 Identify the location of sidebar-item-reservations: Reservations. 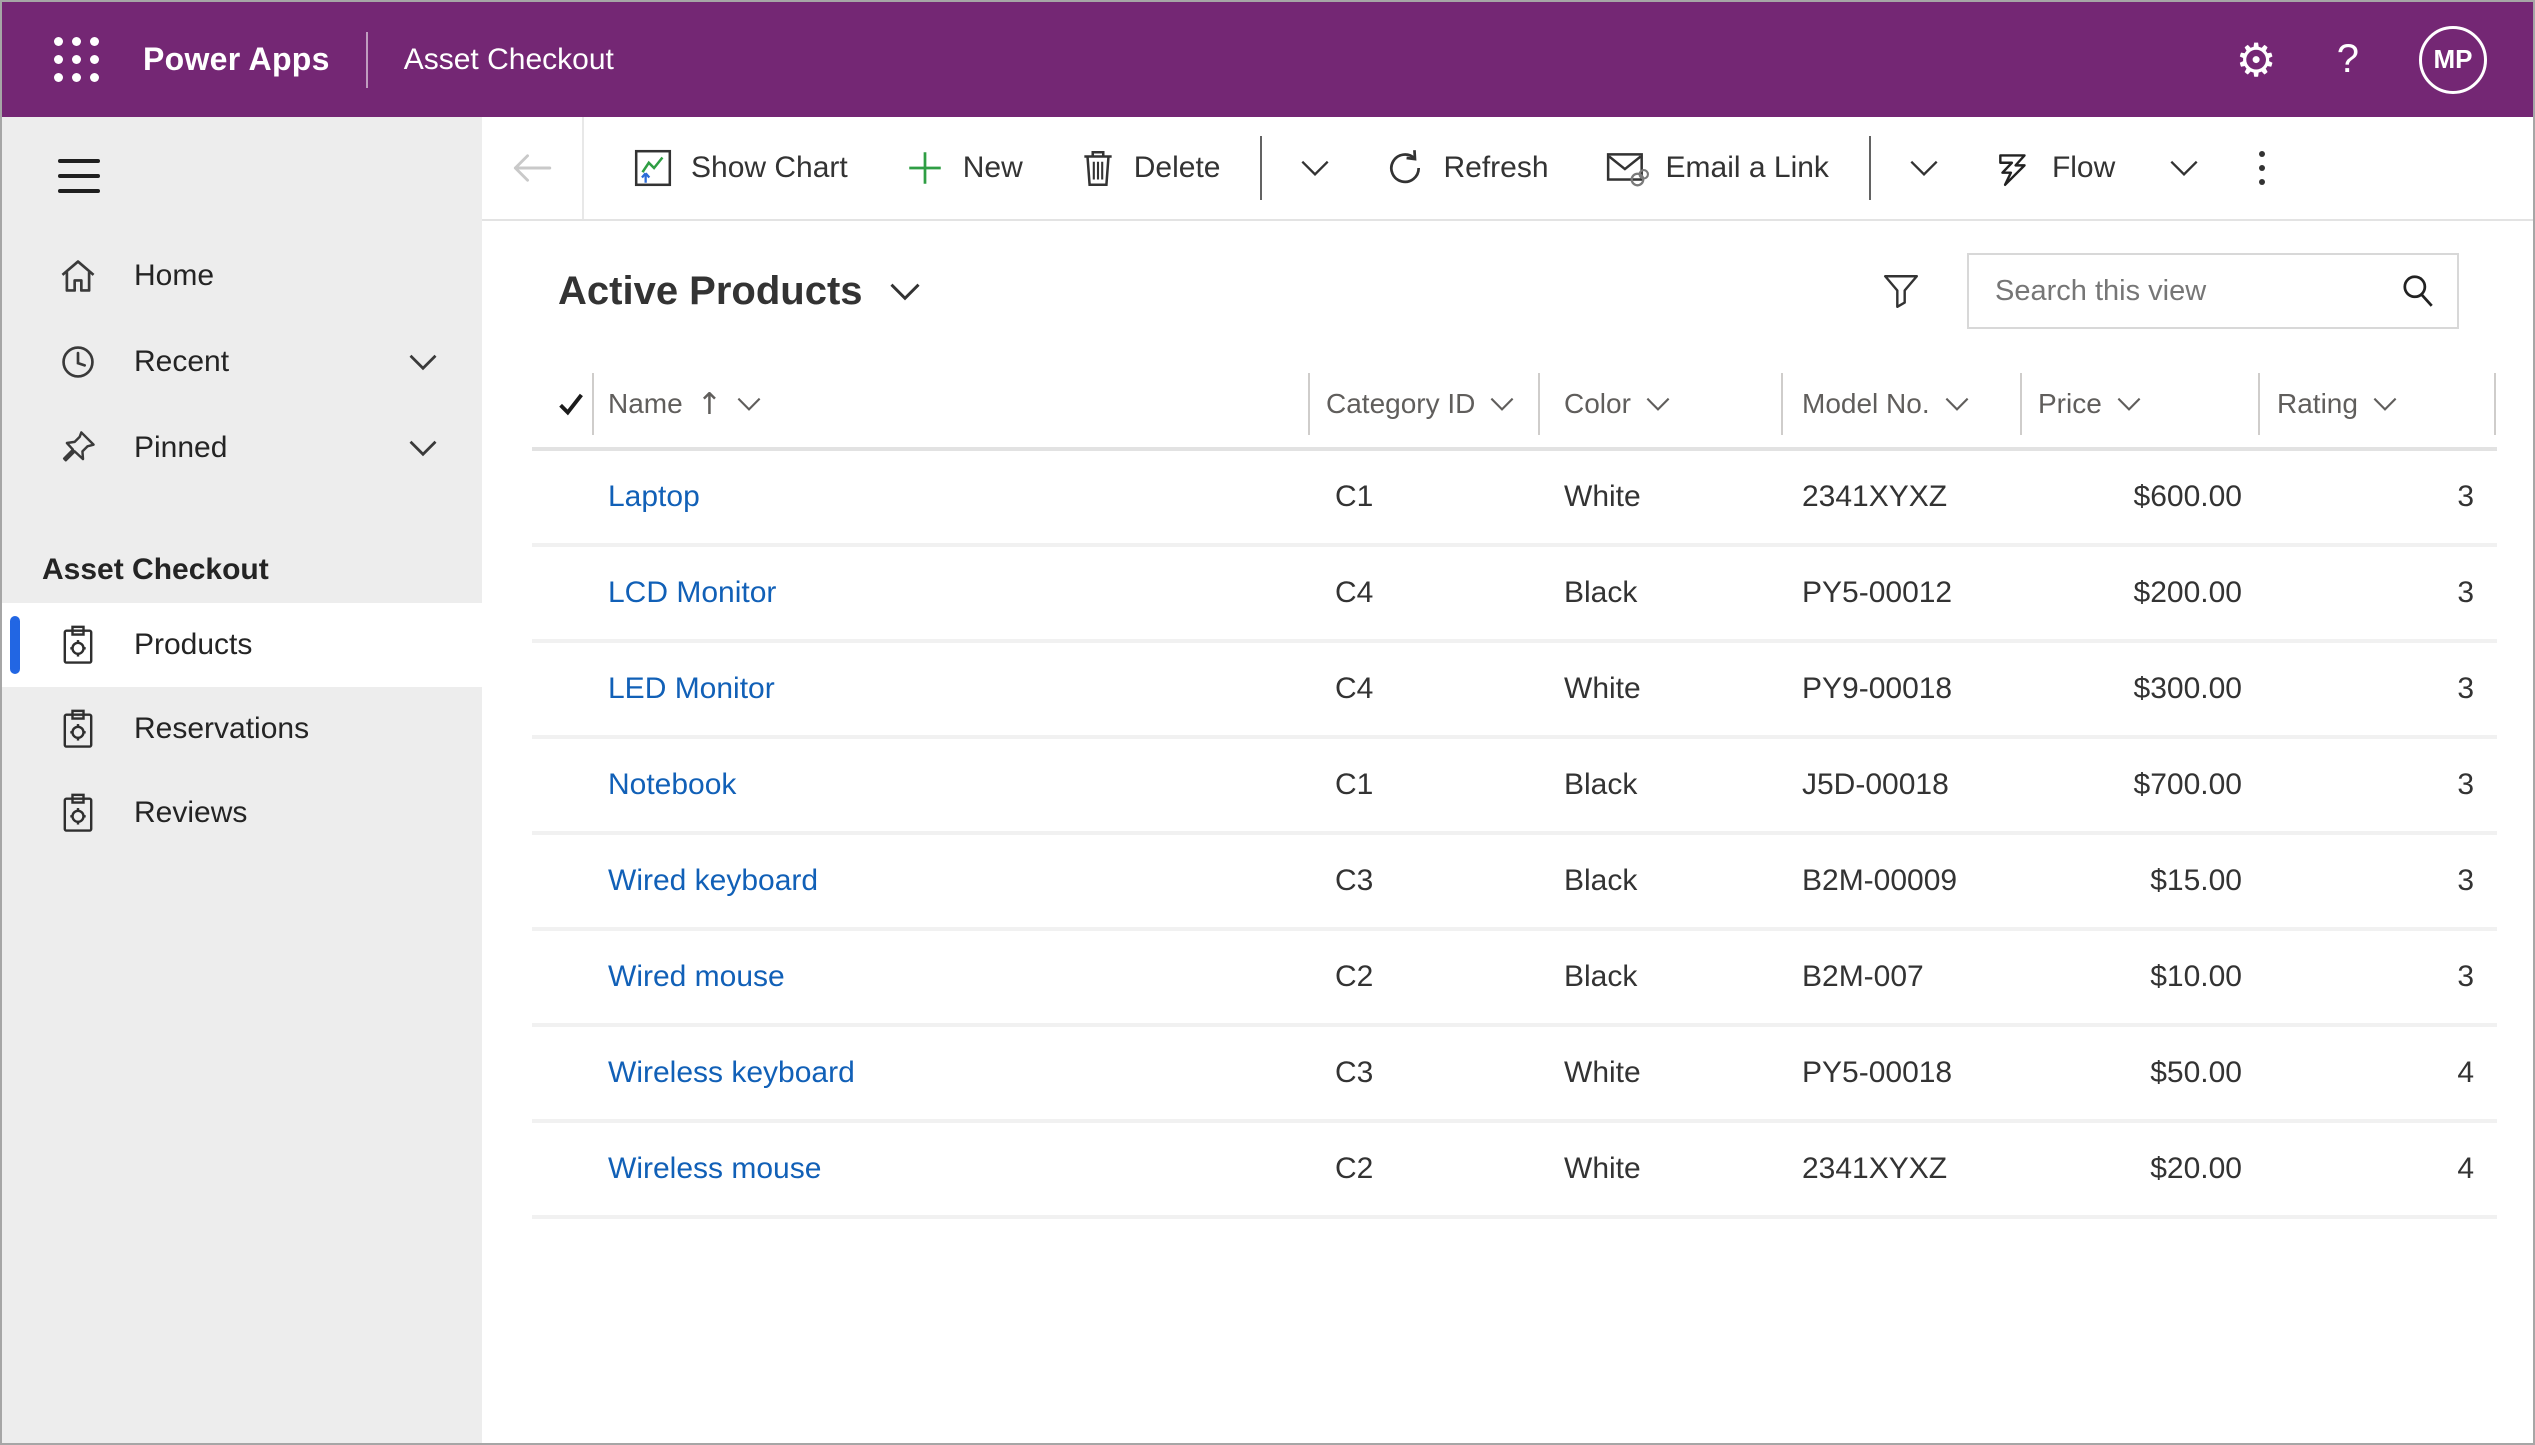
(242, 729).